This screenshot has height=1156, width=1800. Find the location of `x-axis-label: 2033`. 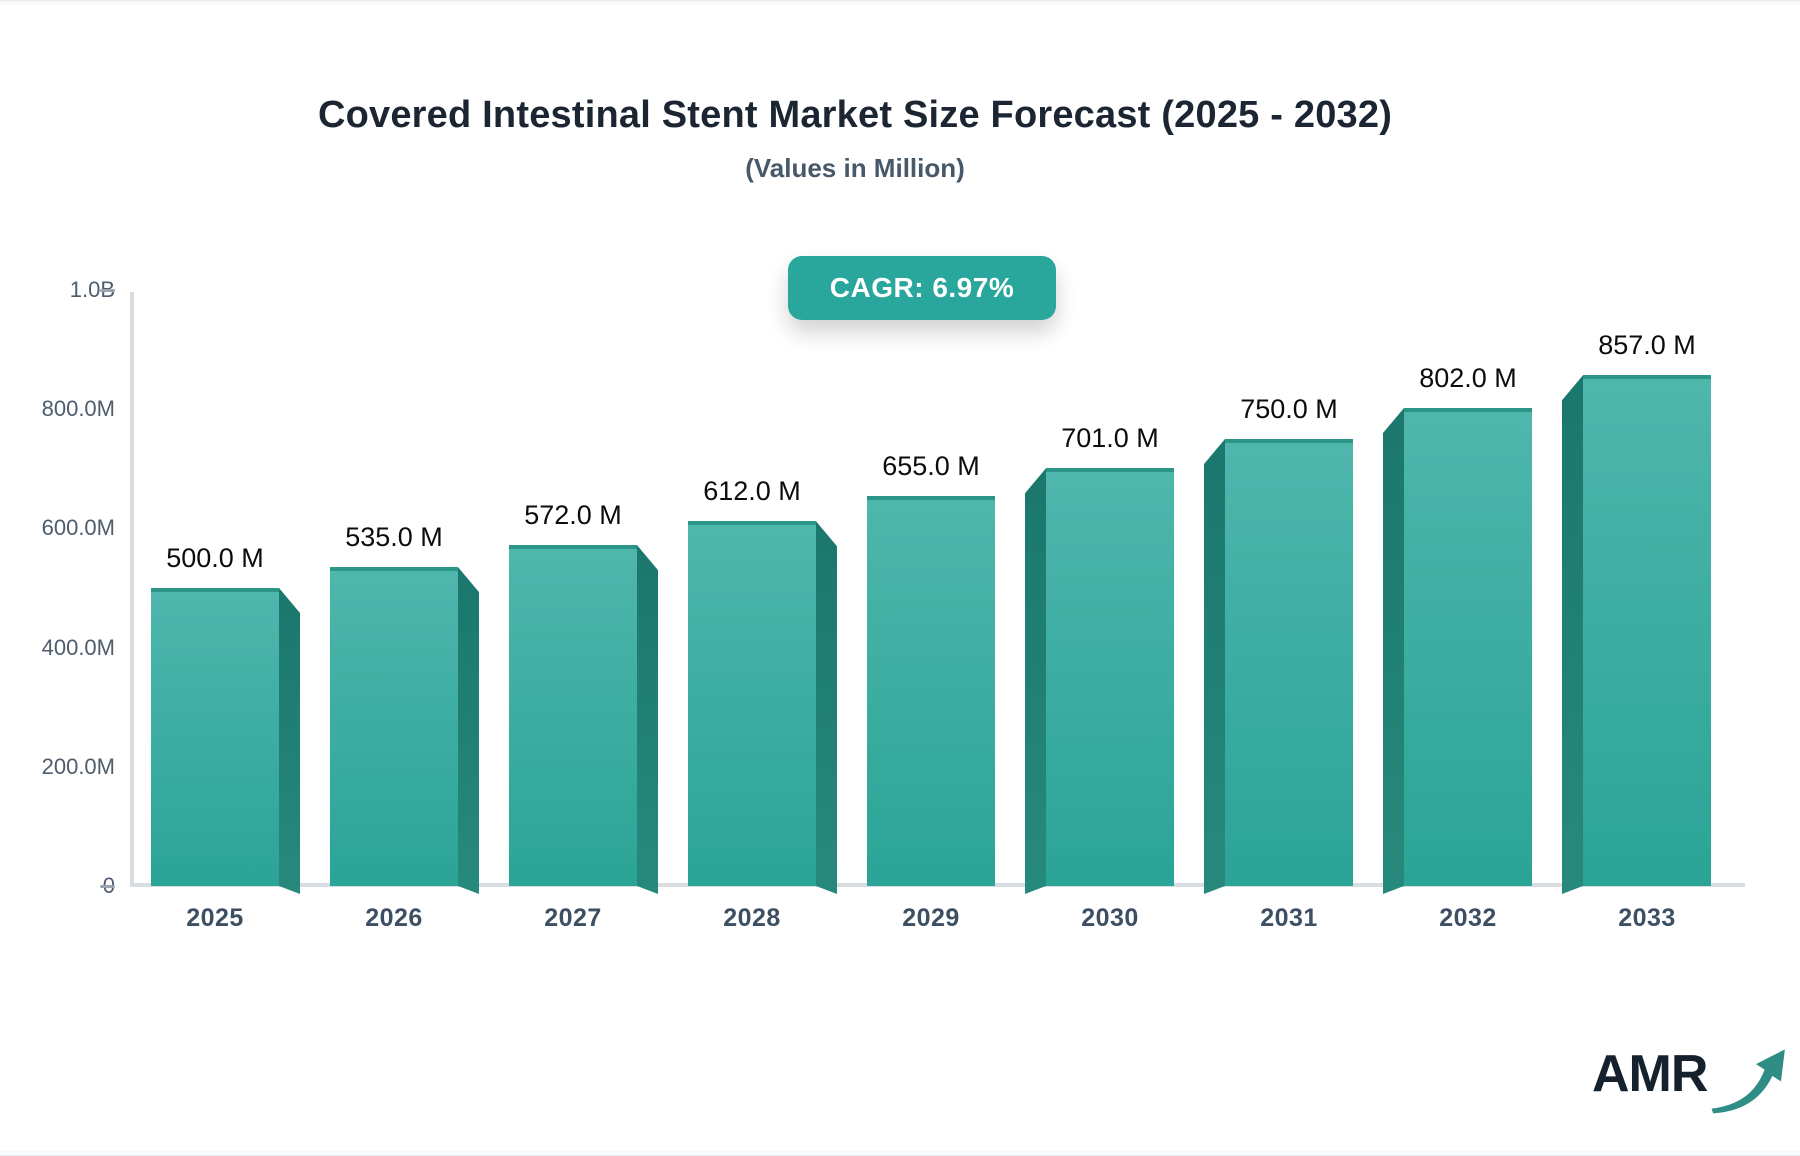

x-axis-label: 2033 is located at coordinates (1647, 918).